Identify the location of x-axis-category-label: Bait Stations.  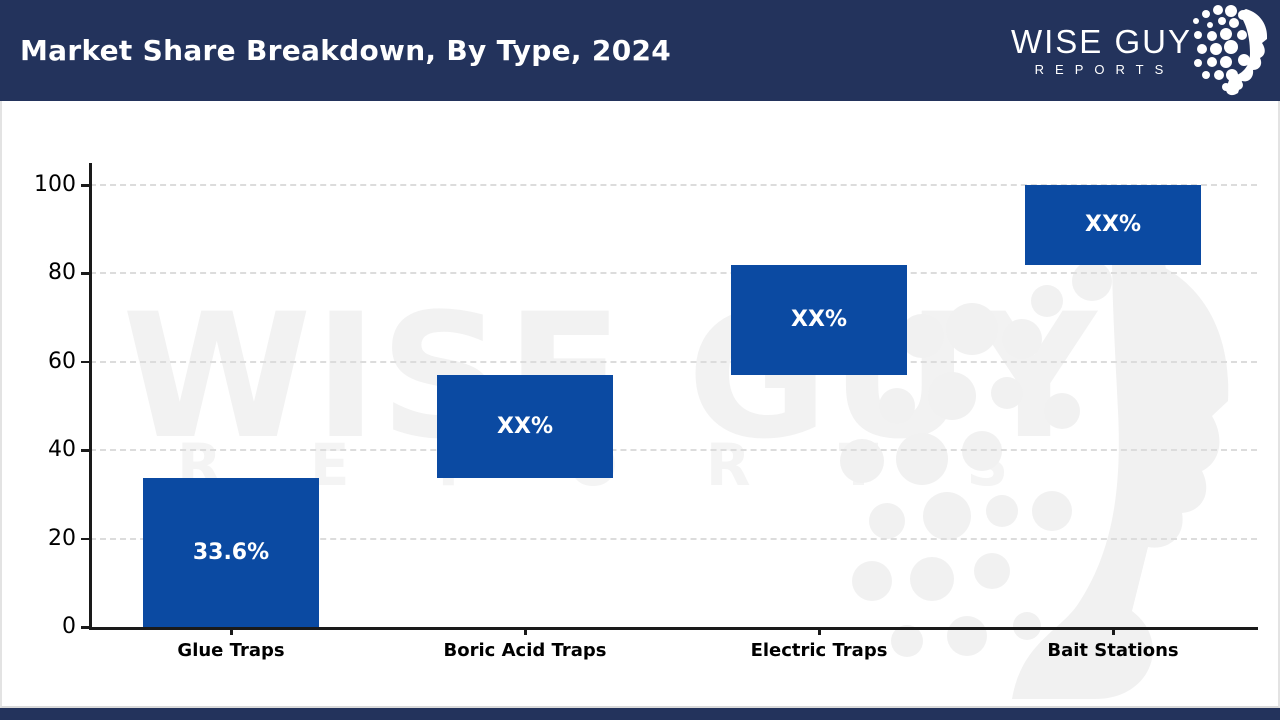
(1113, 650).